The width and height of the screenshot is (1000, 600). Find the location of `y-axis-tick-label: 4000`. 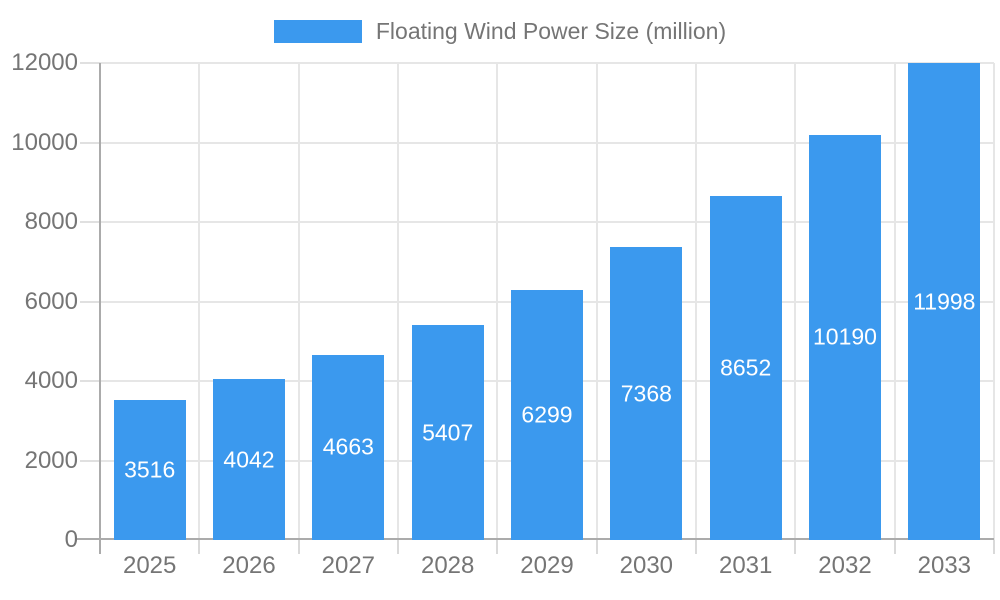

y-axis-tick-label: 4000 is located at coordinates (51, 380).